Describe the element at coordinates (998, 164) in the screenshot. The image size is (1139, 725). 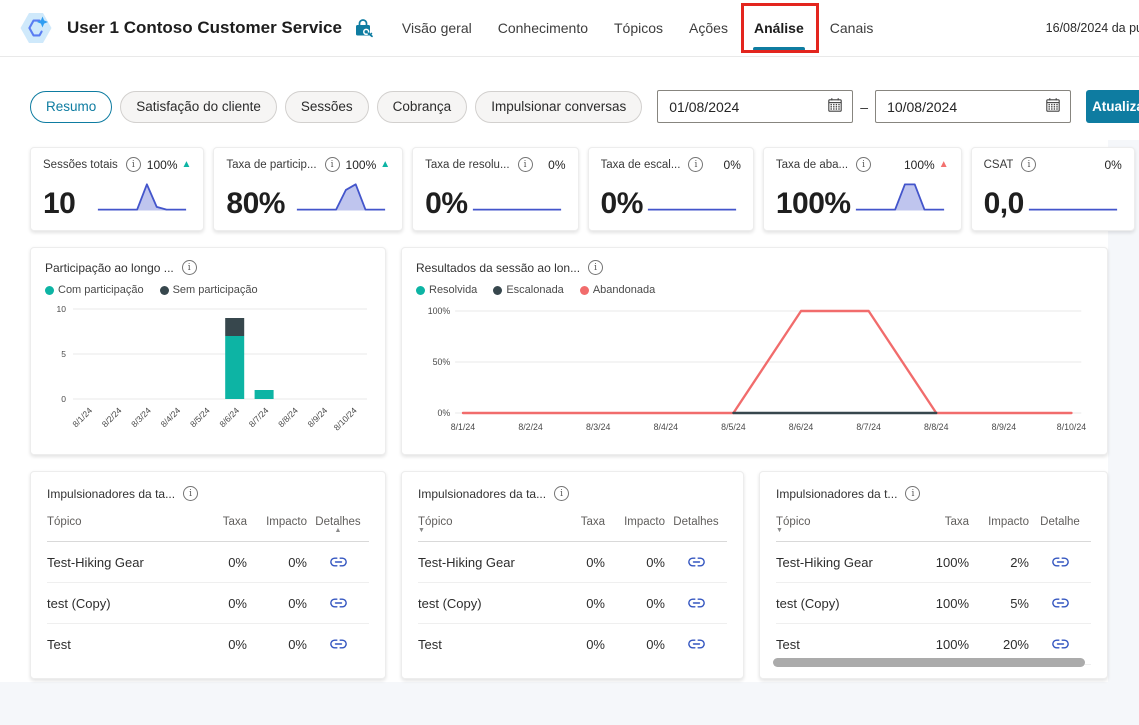
I see `kpi-title: CSAT` at that location.